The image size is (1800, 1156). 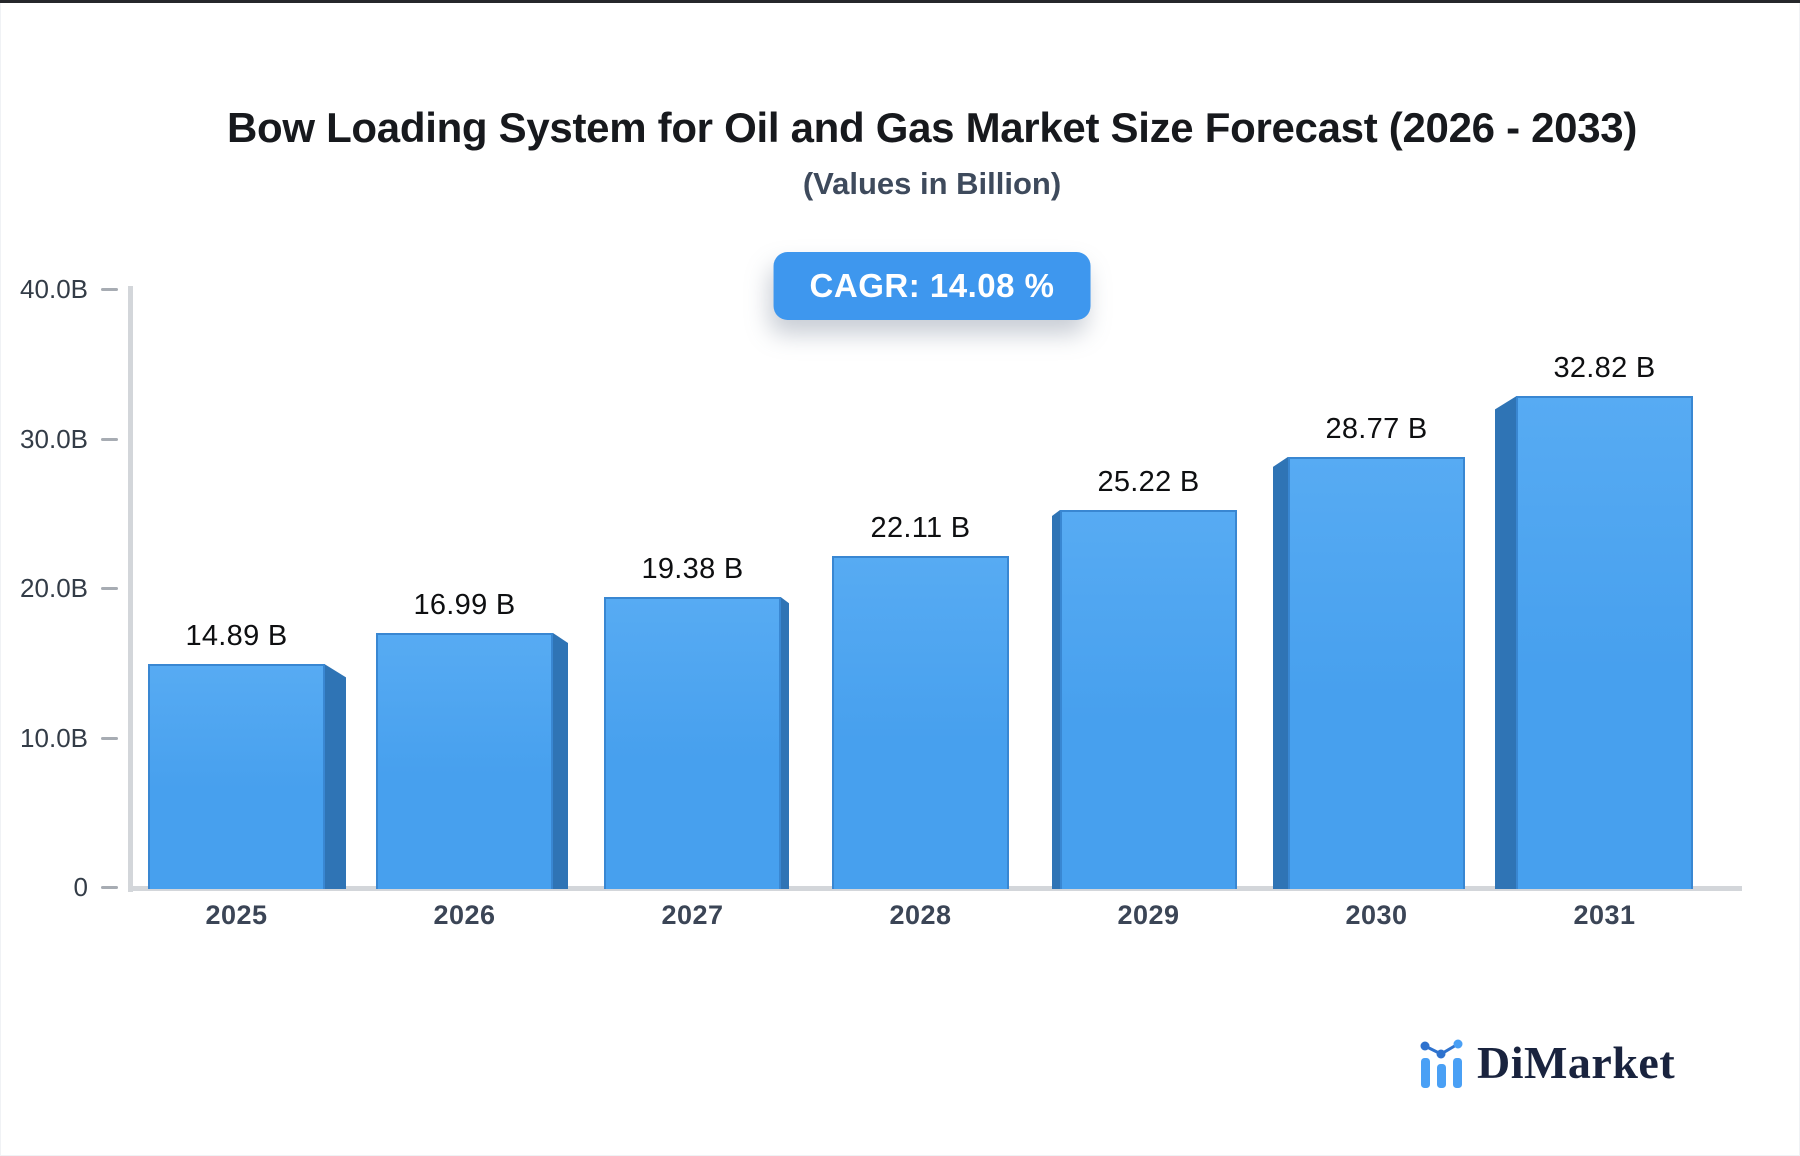 What do you see at coordinates (54, 737) in the screenshot?
I see `y-axis-tick-label: 10.0B` at bounding box center [54, 737].